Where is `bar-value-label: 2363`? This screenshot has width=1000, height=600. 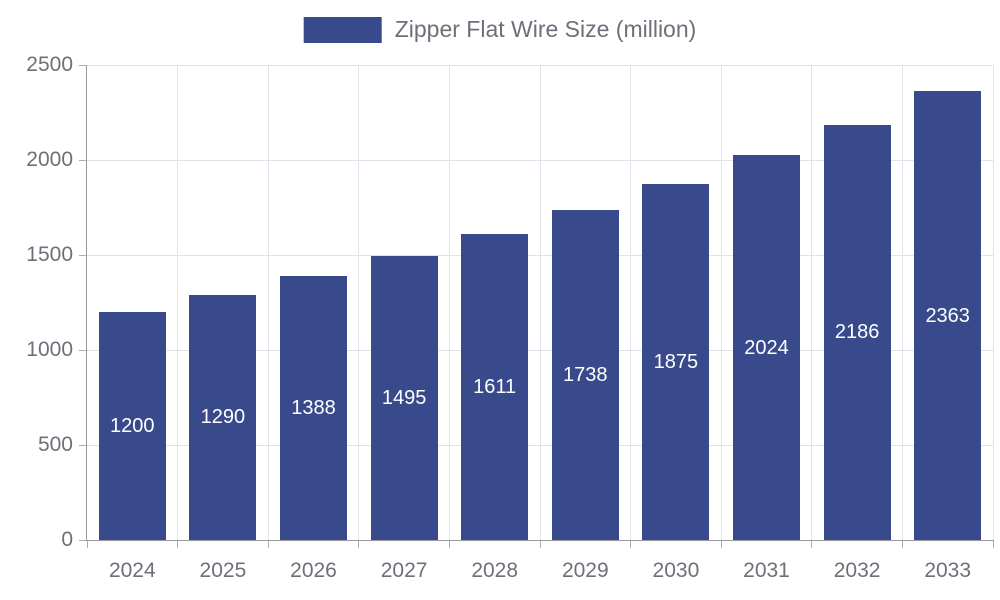 bar-value-label: 2363 is located at coordinates (947, 315).